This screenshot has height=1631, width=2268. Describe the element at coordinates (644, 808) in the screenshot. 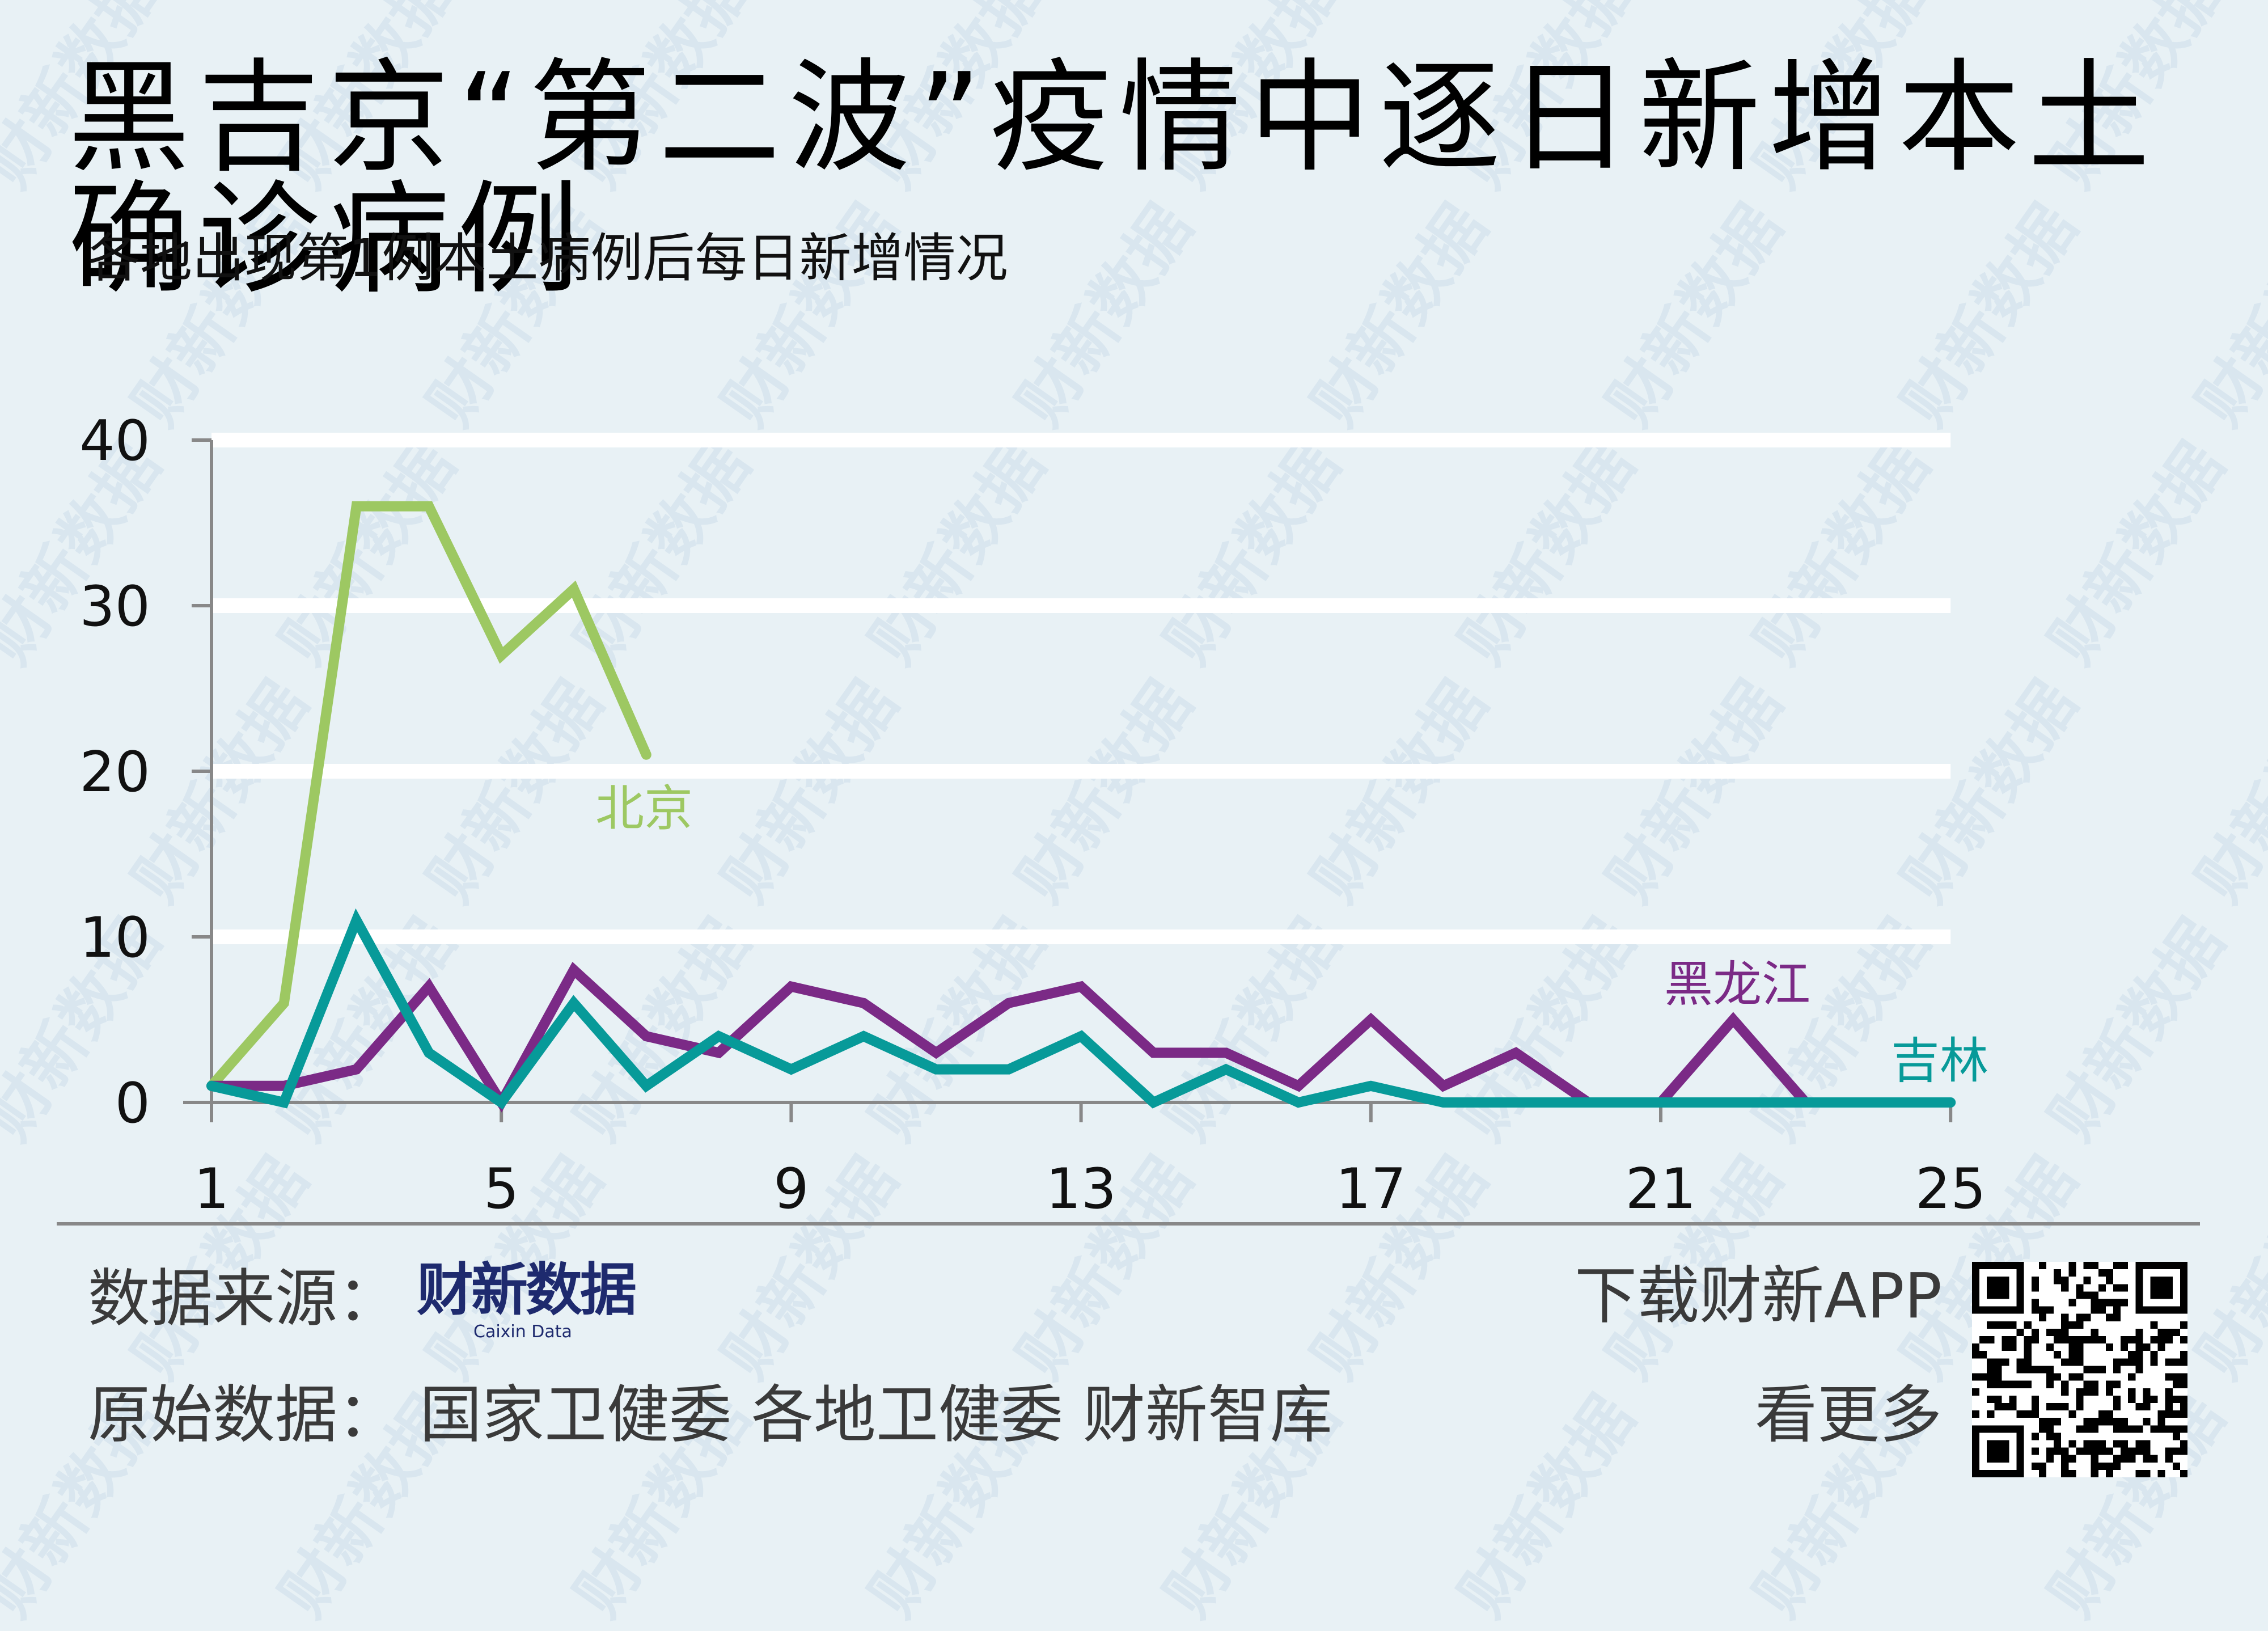

I see `series-label-beijing: 北京` at that location.